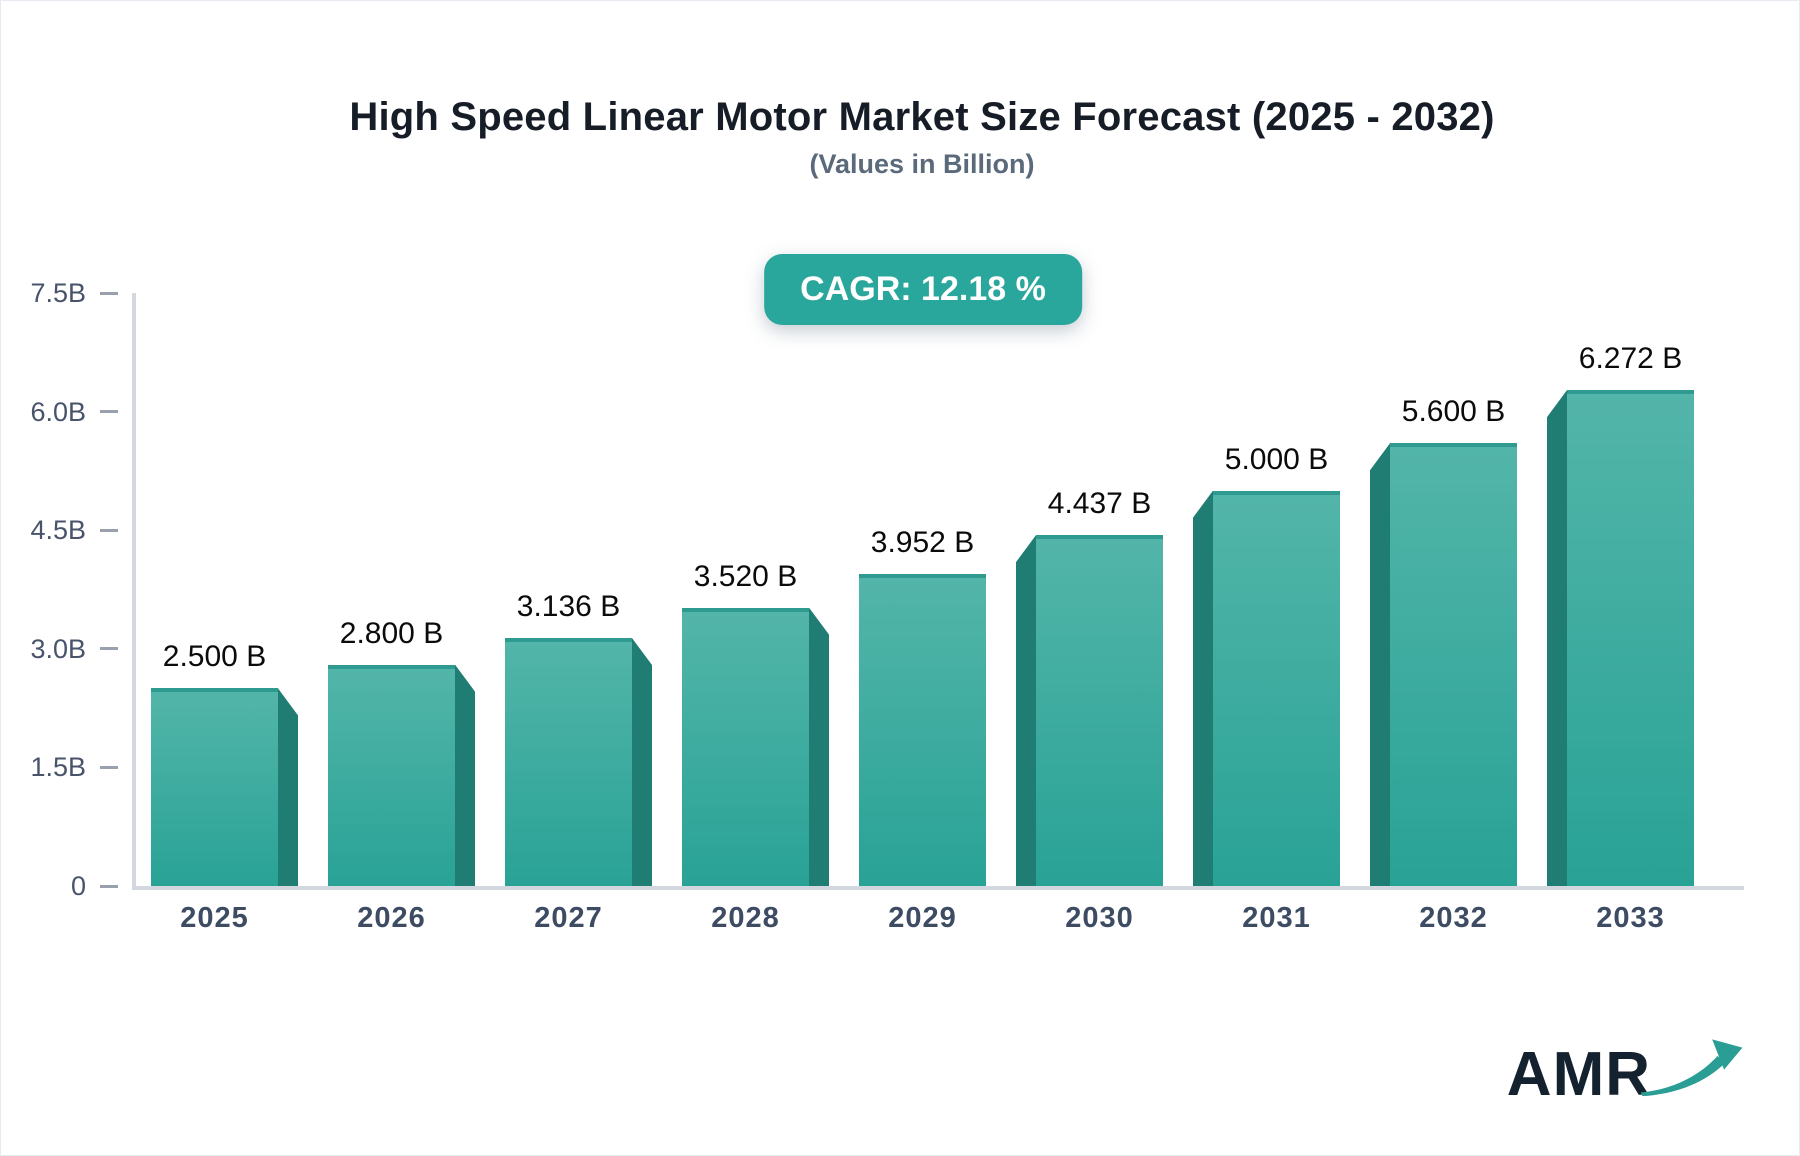 This screenshot has width=1800, height=1156. I want to click on x-axis-label-2033: 2033, so click(1630, 918).